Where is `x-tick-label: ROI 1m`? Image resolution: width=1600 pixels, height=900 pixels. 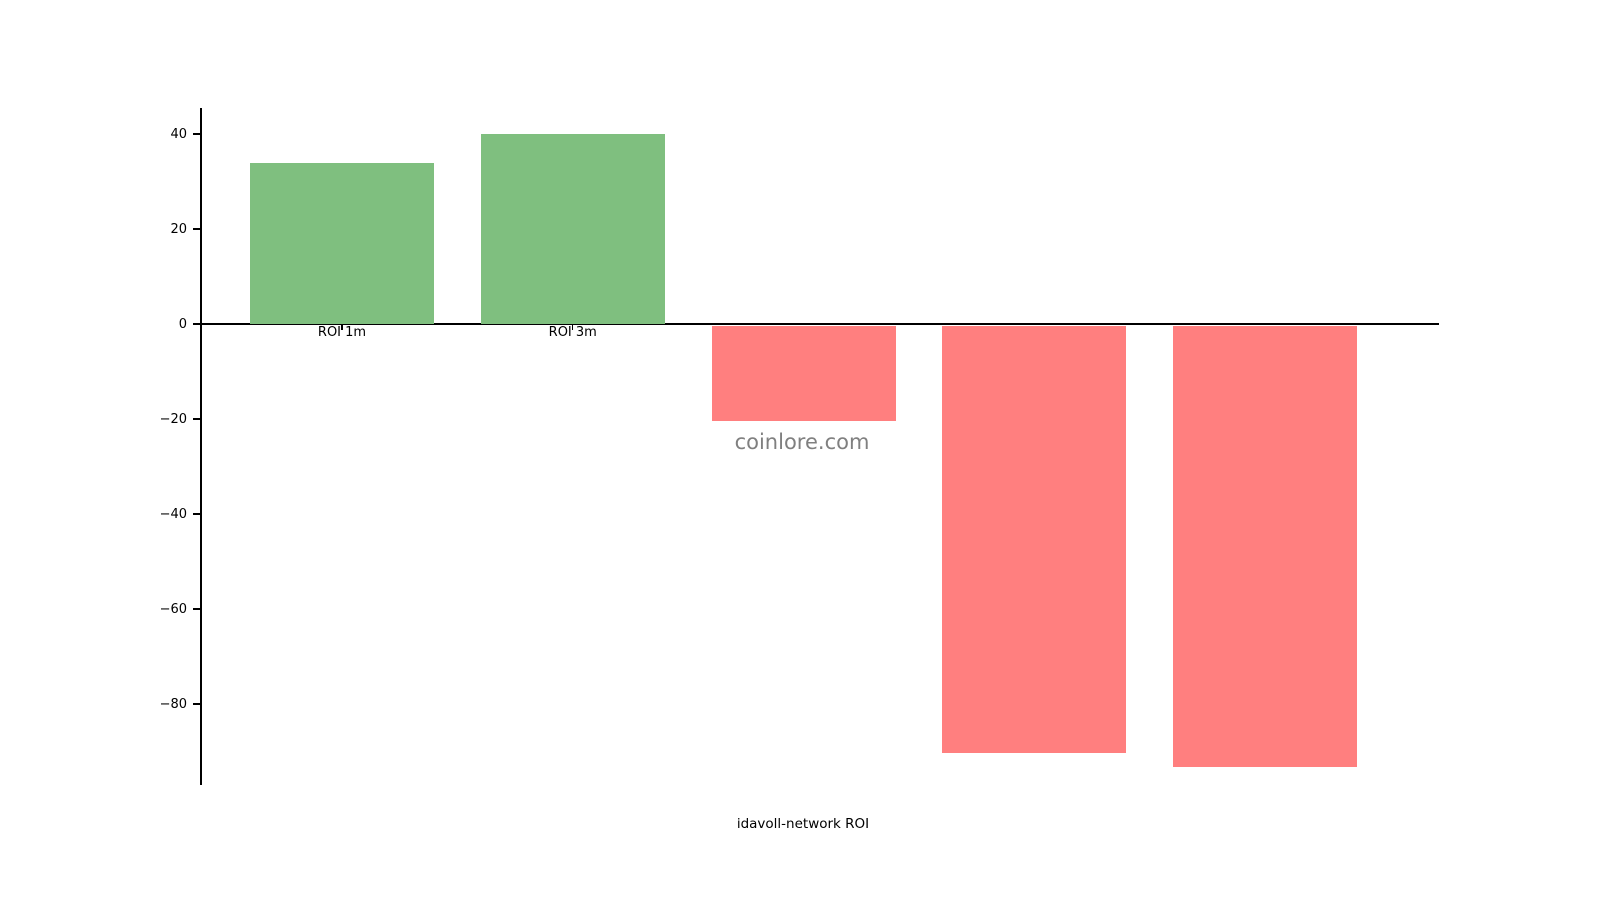
x-tick-label: ROI 1m is located at coordinates (342, 332).